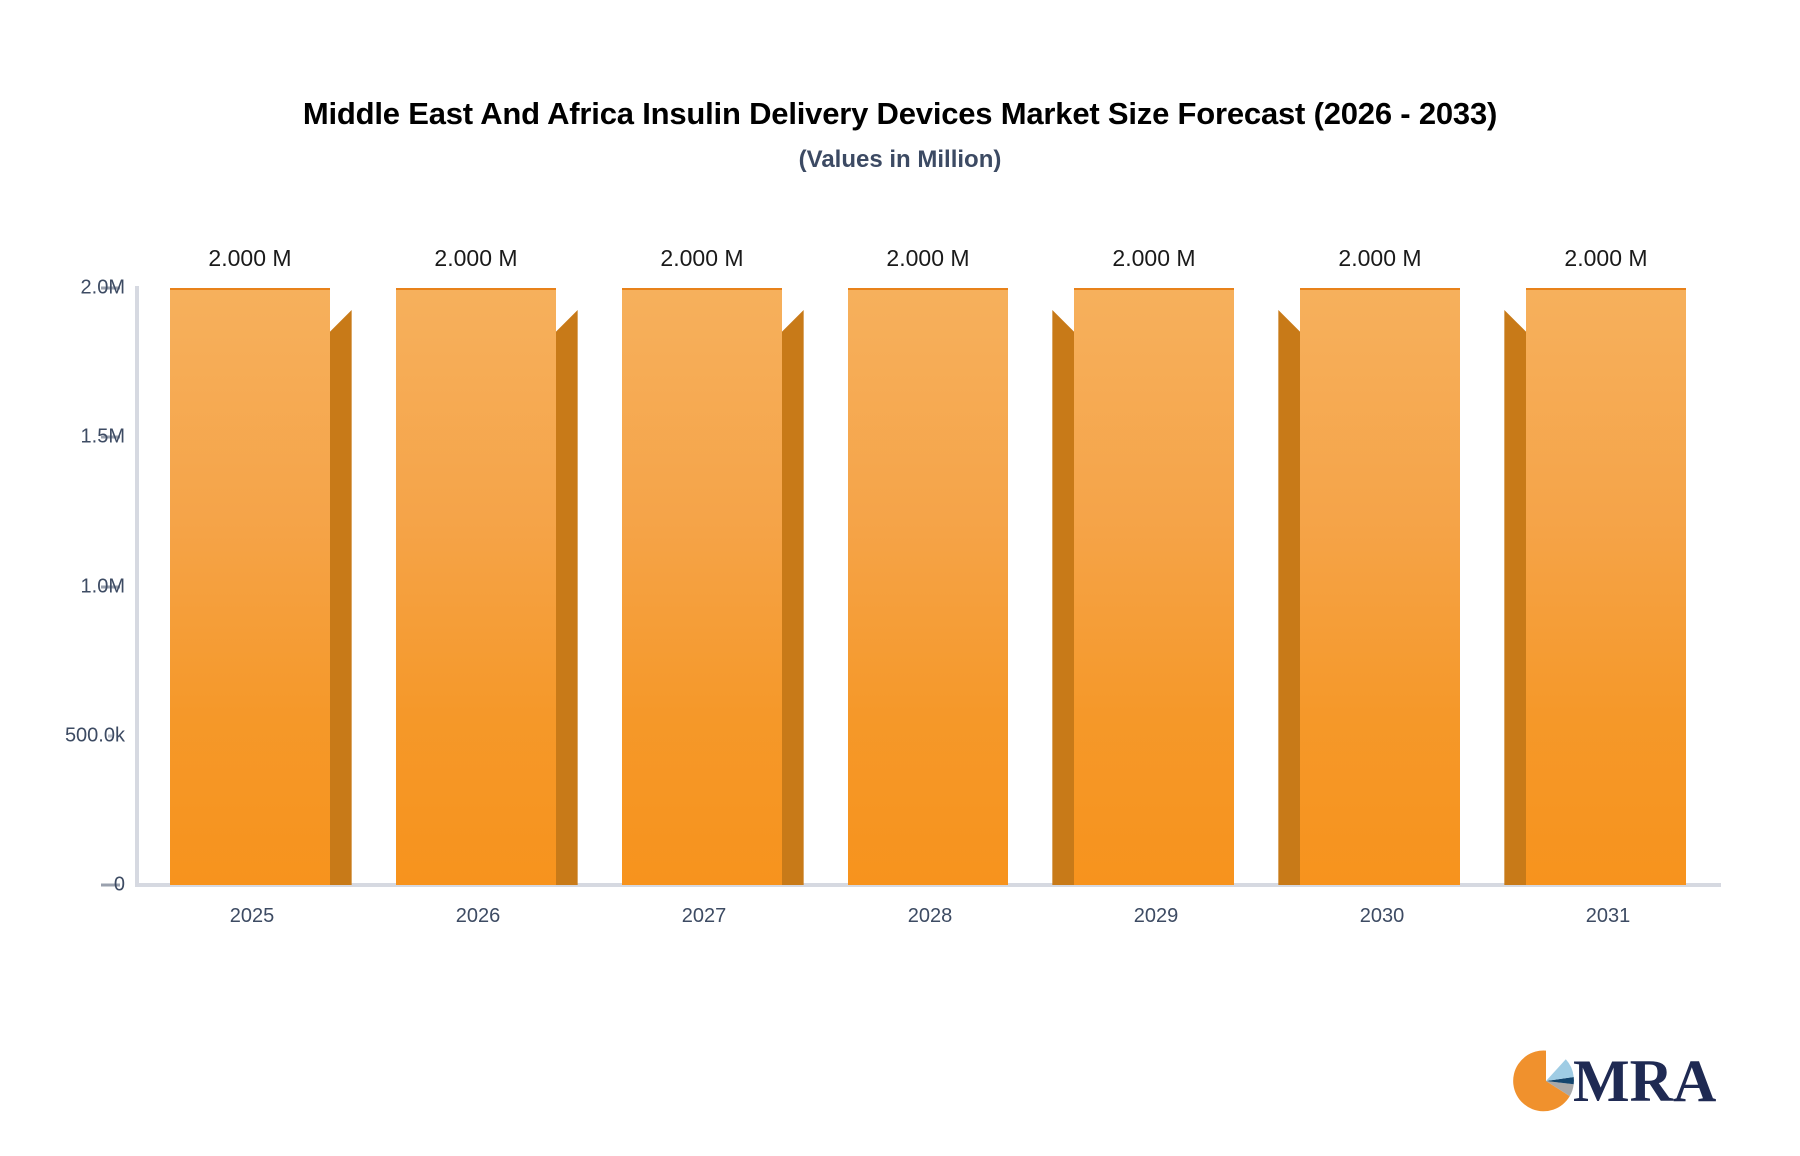 The height and width of the screenshot is (1156, 1800). What do you see at coordinates (478, 916) in the screenshot?
I see `x-axis-tick-label: 2026` at bounding box center [478, 916].